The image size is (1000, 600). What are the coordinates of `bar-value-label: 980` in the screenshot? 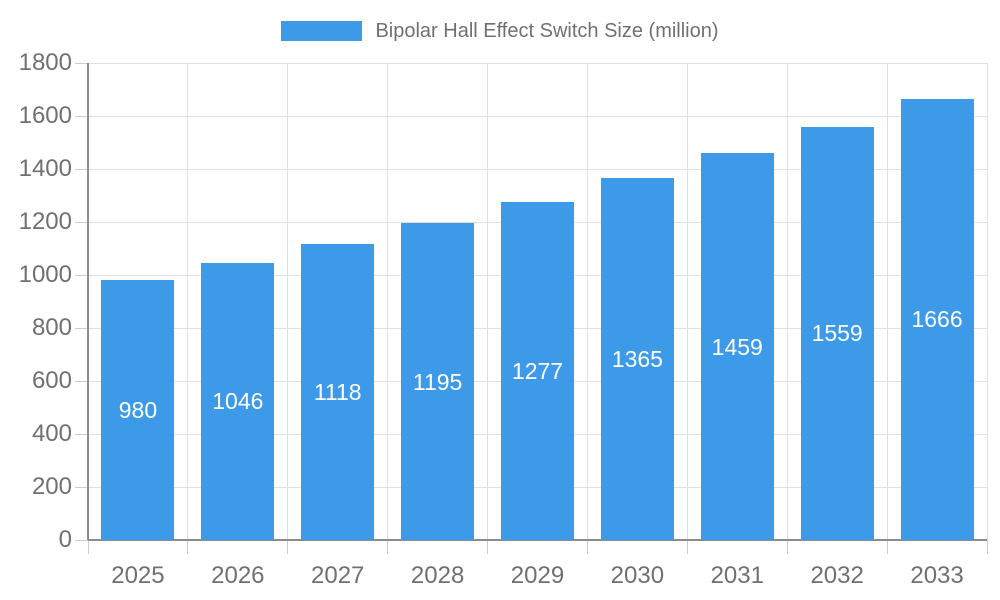 It's located at (138, 410).